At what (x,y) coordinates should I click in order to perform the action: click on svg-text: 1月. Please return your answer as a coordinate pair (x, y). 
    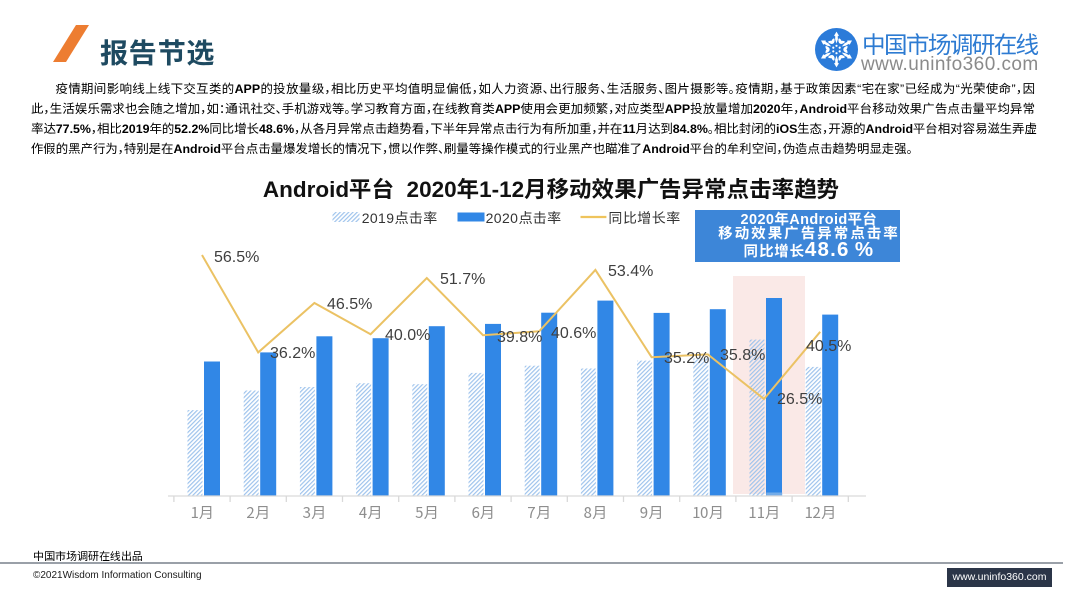
    Looking at the image, I should click on (201, 512).